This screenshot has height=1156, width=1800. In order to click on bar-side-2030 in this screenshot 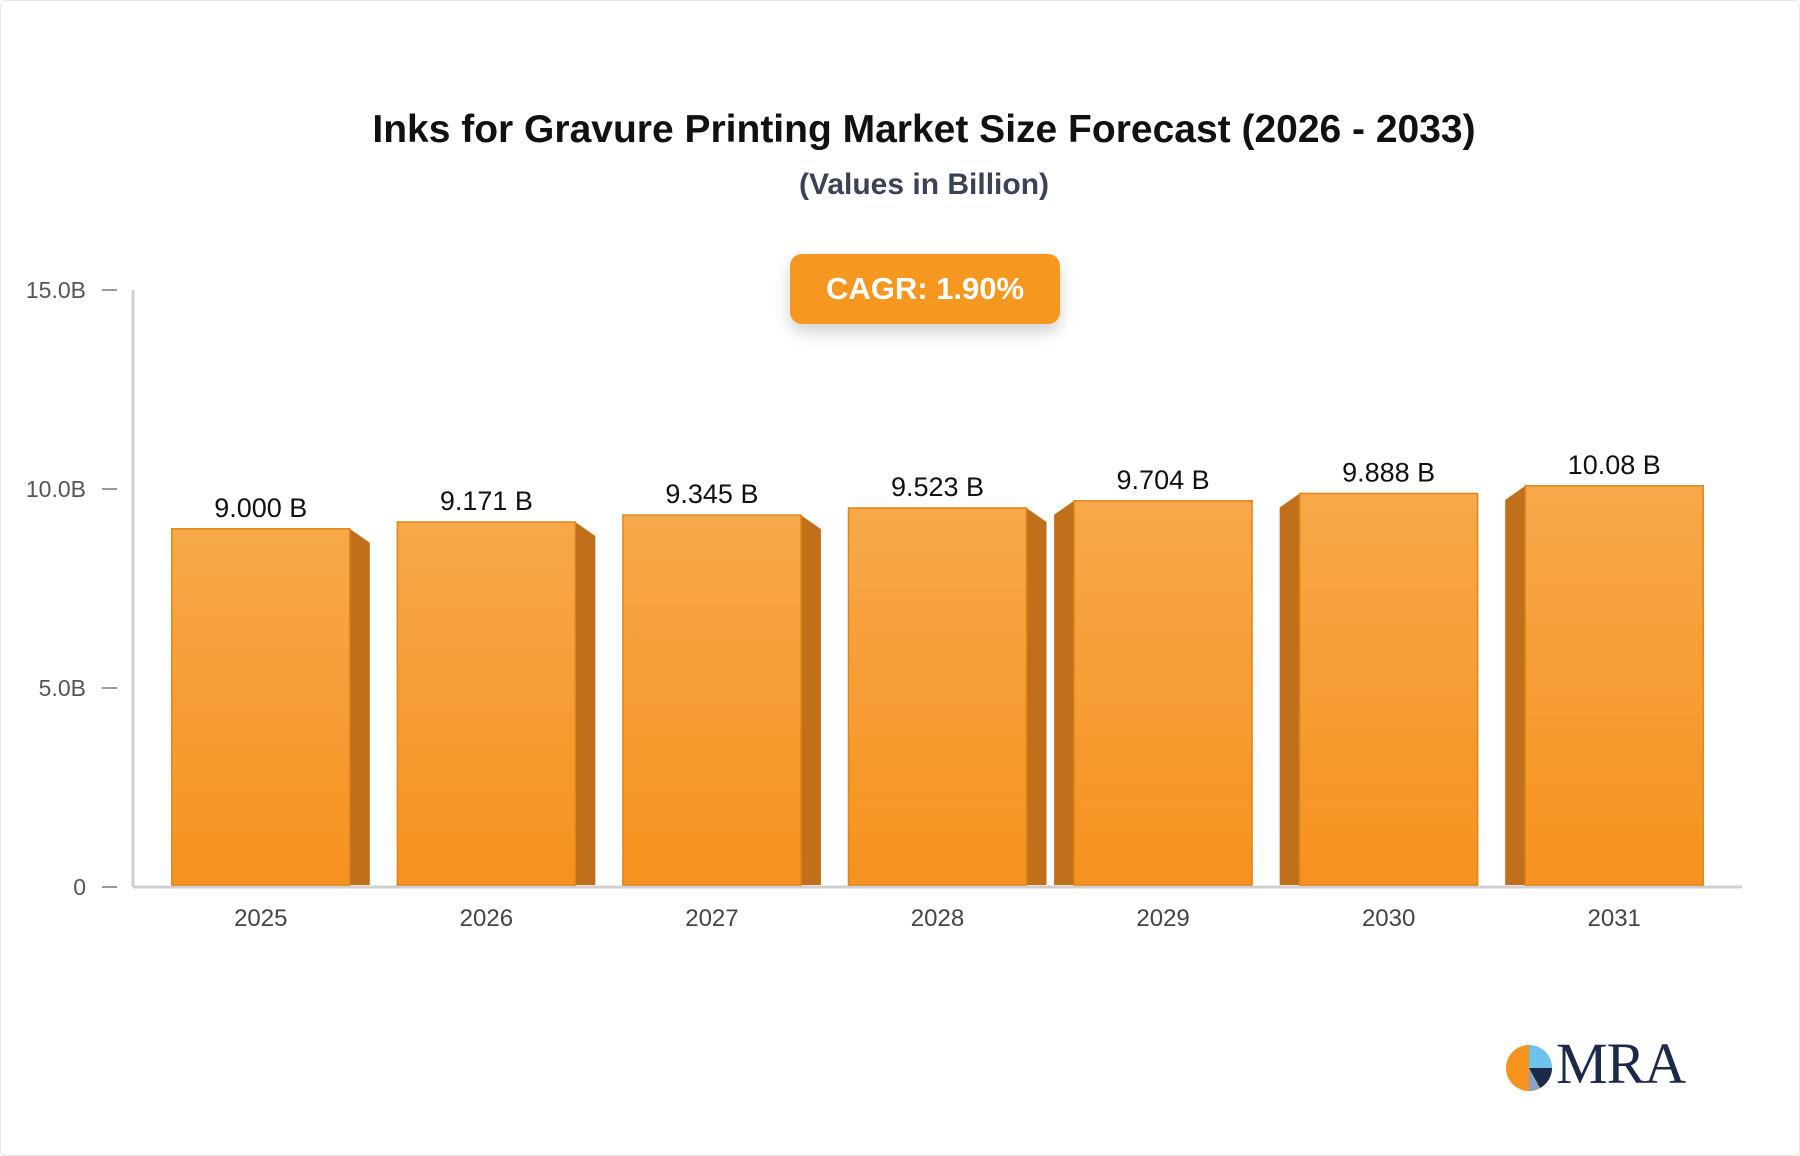, I will do `click(1289, 689)`.